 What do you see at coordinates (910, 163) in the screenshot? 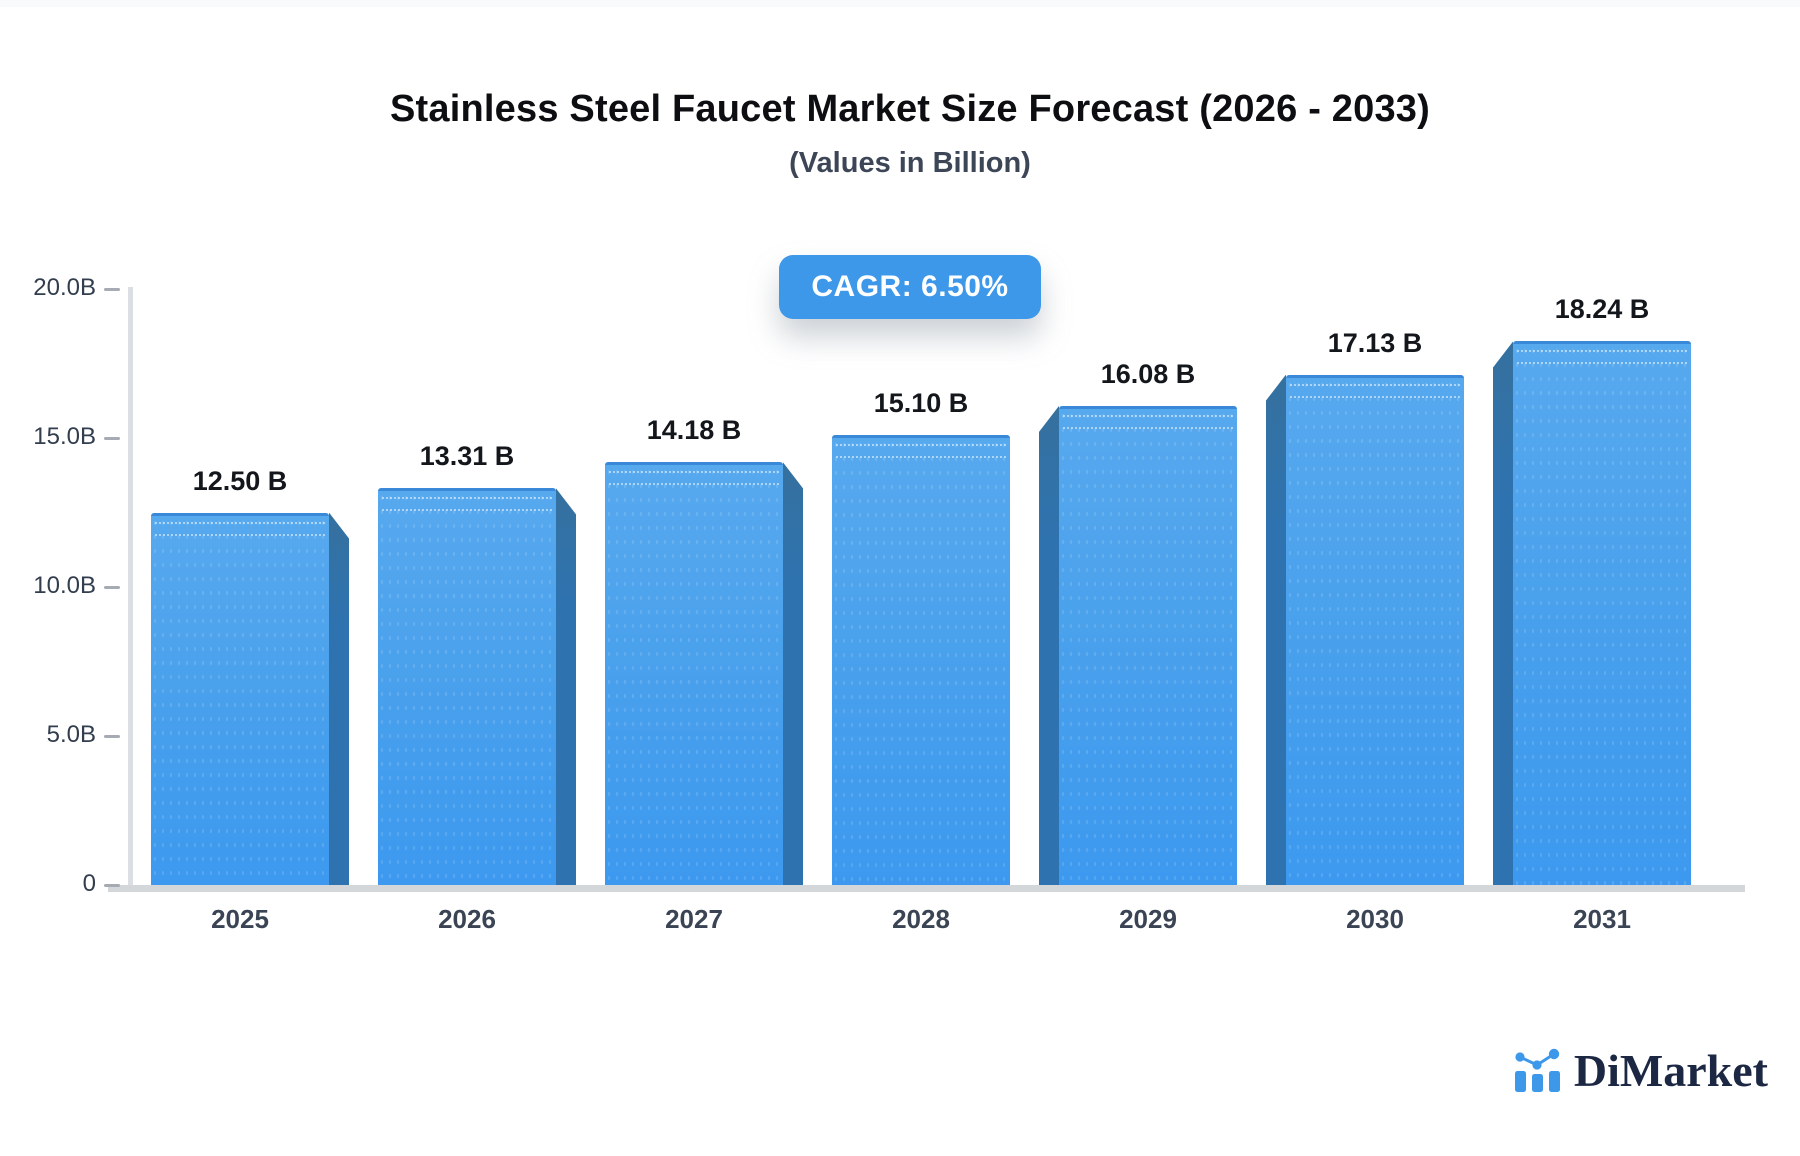
I see `chart-subtitle: (Values in Billion)` at bounding box center [910, 163].